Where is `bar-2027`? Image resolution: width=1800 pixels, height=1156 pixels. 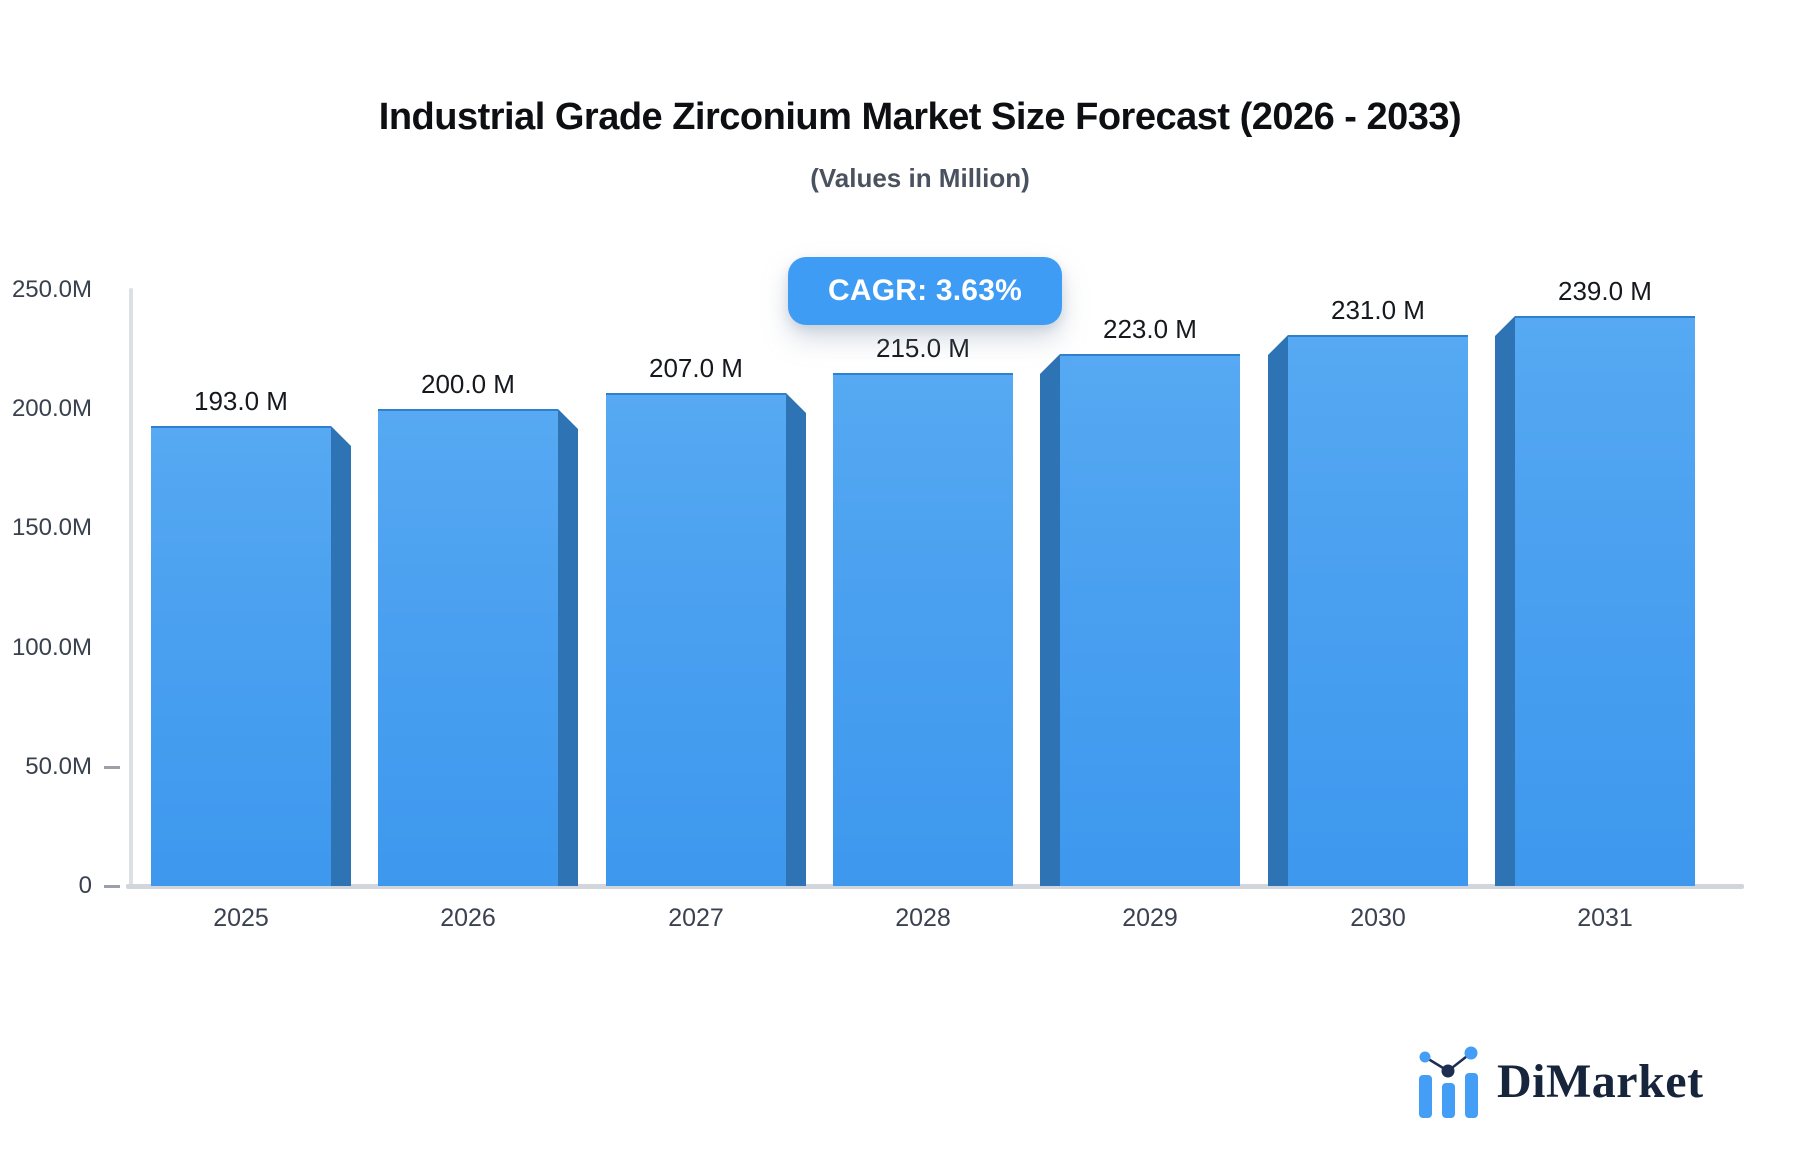 bar-2027 is located at coordinates (706, 639).